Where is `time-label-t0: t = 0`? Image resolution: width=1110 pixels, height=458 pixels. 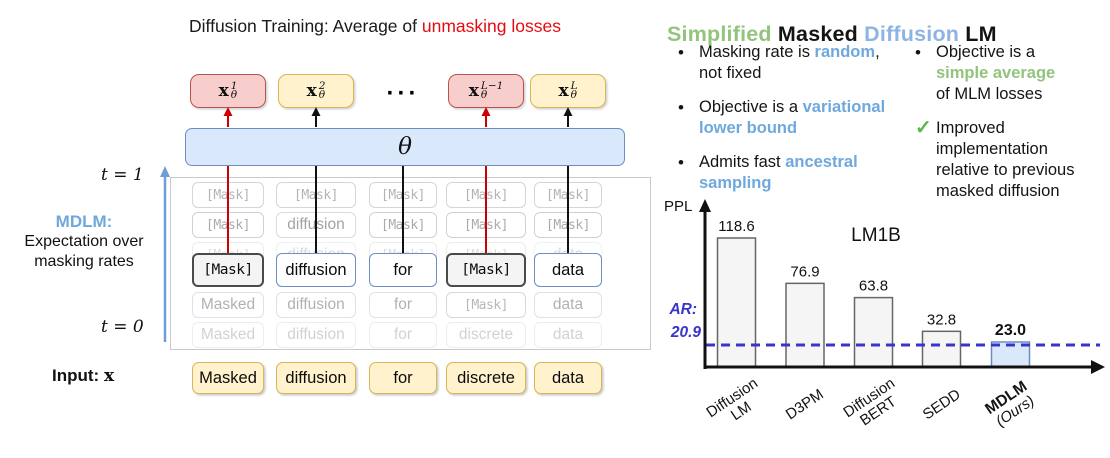 time-label-t0: t = 0 is located at coordinates (122, 327).